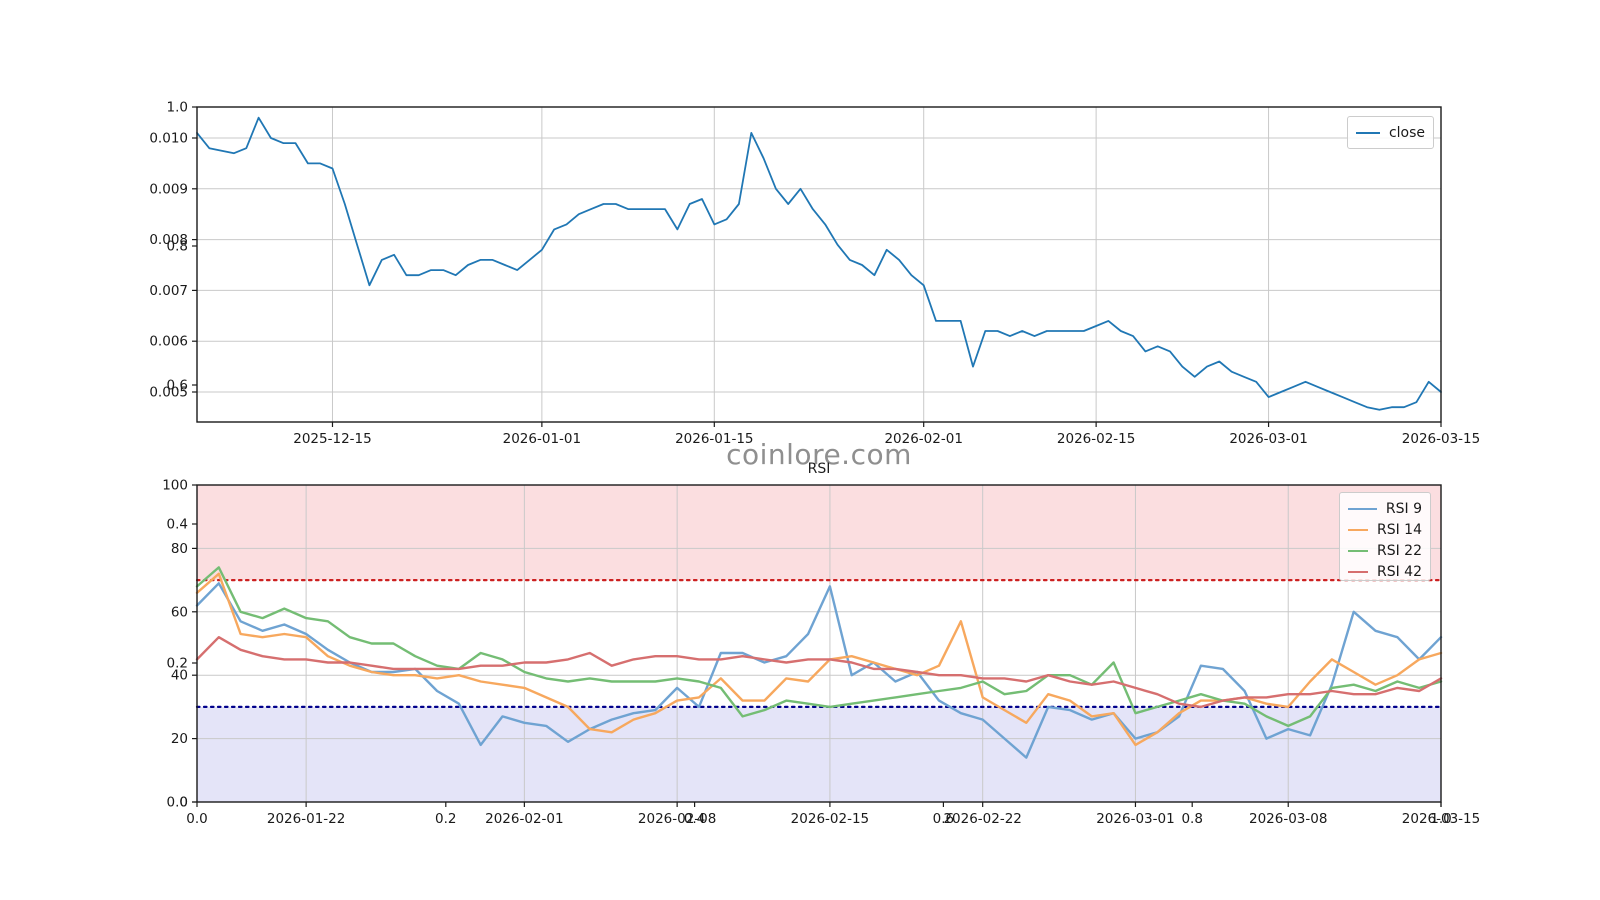 The height and width of the screenshot is (900, 1600). I want to click on price-x-tick-label: 2026-03-15, so click(1441, 439).